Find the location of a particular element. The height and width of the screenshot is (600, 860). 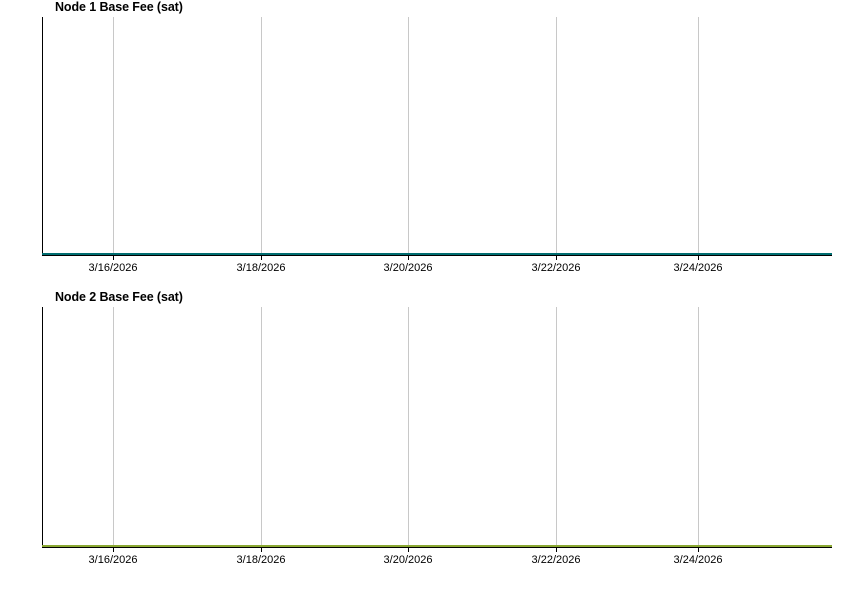

x-axis-node2 is located at coordinates (437, 547).